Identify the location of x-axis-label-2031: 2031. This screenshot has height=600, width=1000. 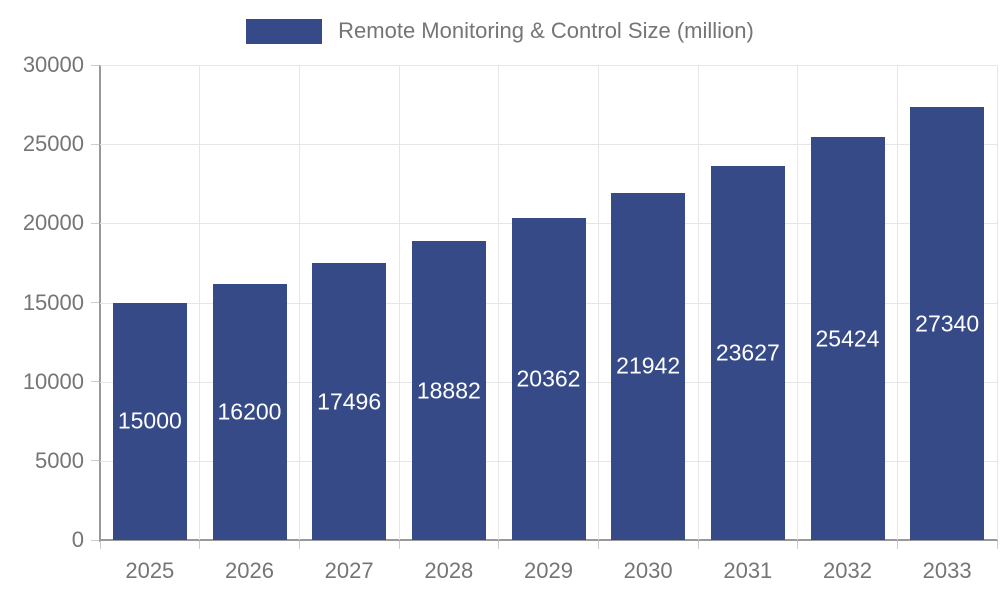
(748, 570).